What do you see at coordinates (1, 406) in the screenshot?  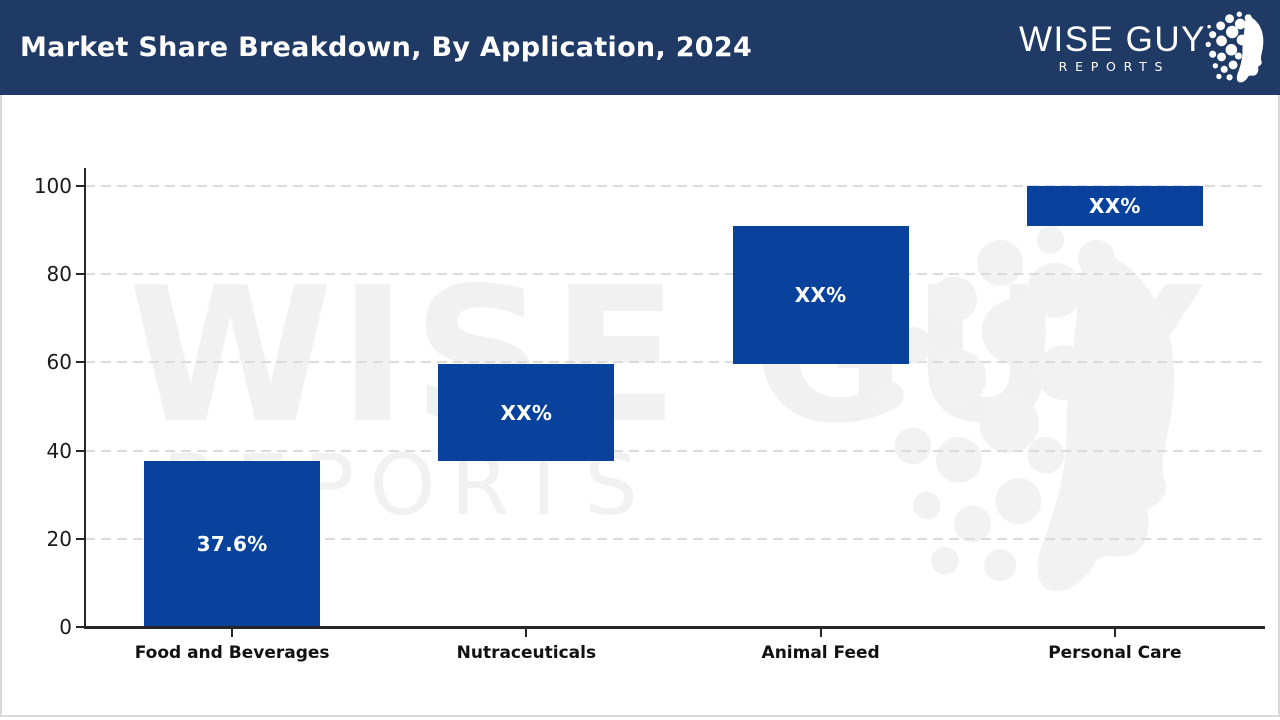 I see `frame-border-left` at bounding box center [1, 406].